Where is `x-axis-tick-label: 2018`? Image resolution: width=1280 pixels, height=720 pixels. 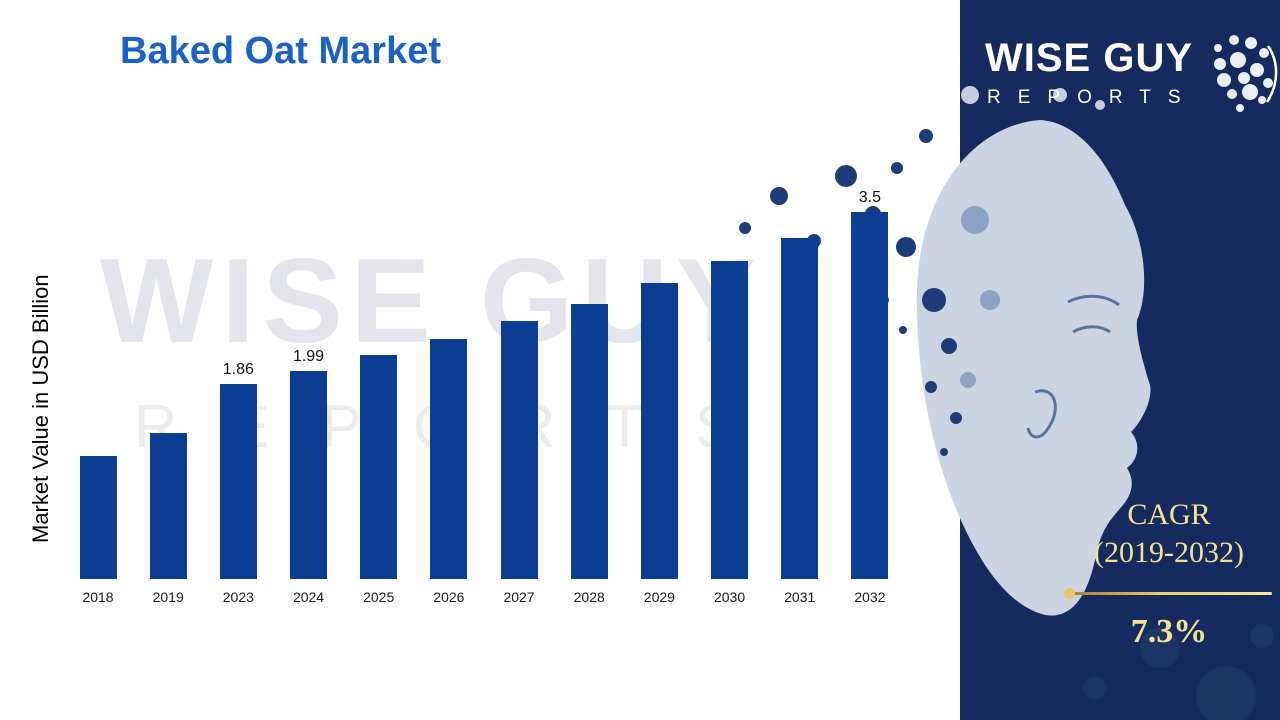 x-axis-tick-label: 2018 is located at coordinates (98, 597).